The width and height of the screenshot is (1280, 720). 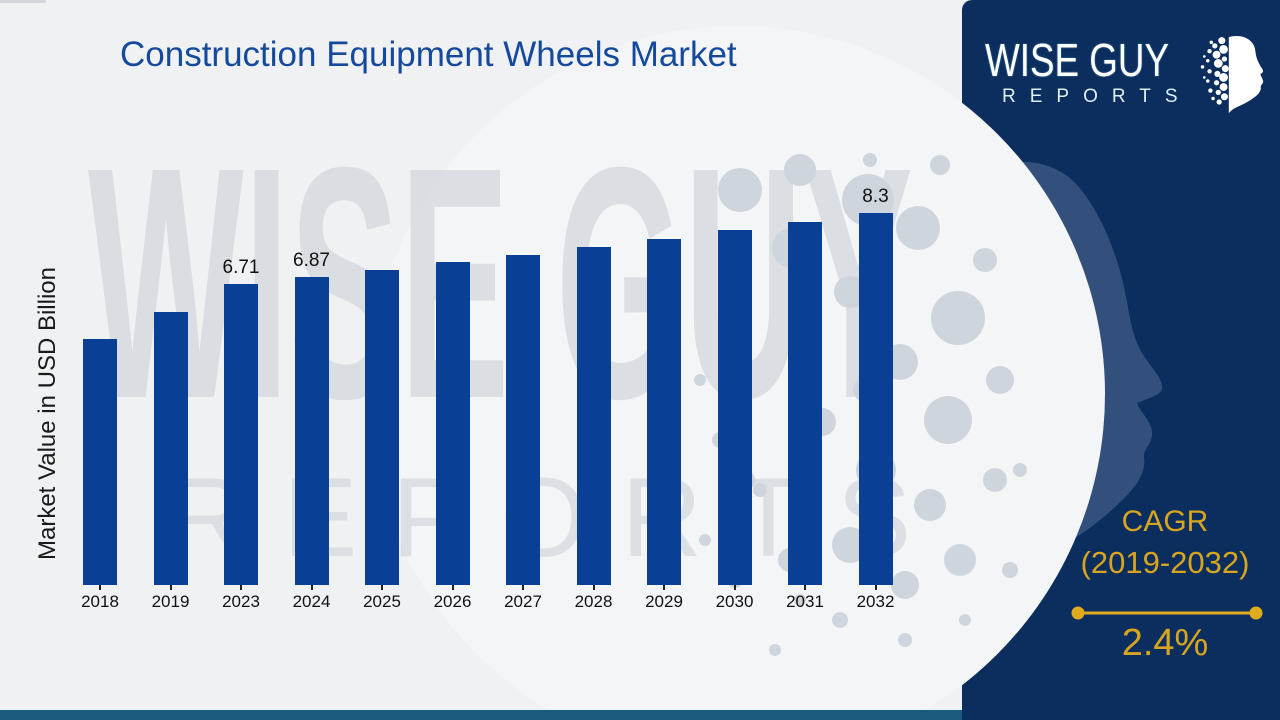 I want to click on x-label-2023: 2023, so click(x=241, y=601).